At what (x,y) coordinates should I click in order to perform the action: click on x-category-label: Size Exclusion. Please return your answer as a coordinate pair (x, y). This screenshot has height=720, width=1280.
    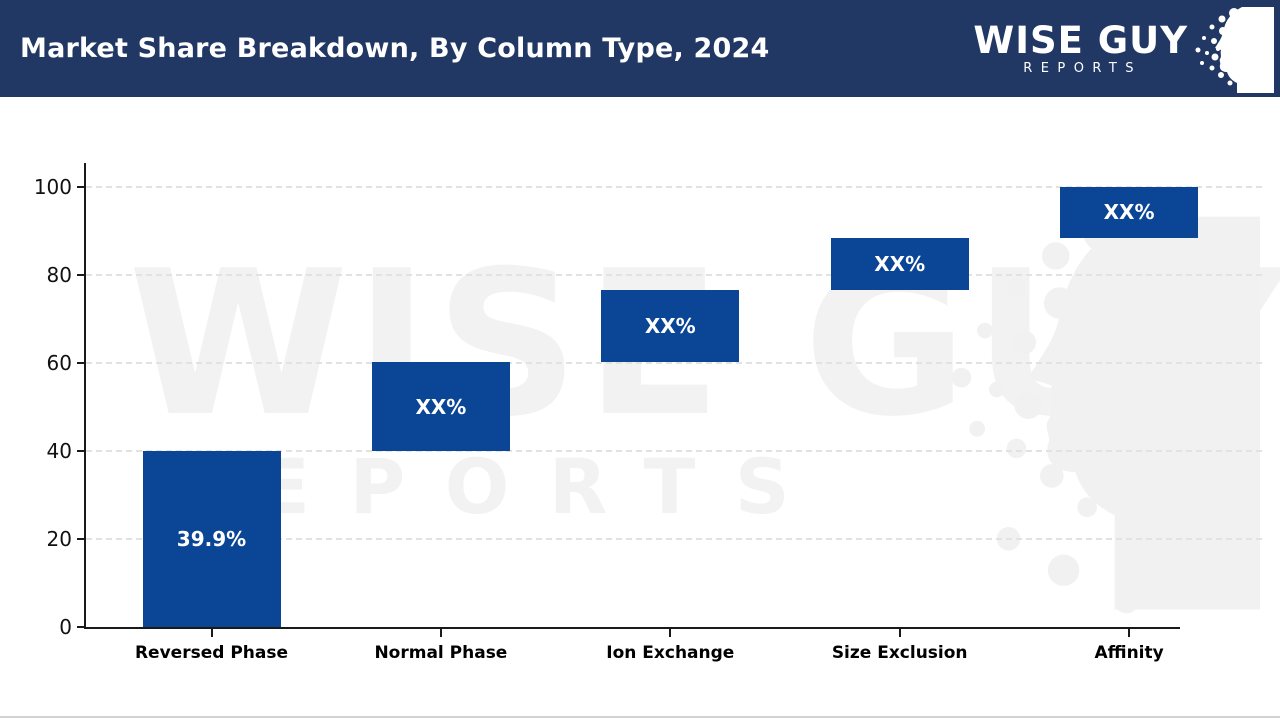
    Looking at the image, I should click on (899, 653).